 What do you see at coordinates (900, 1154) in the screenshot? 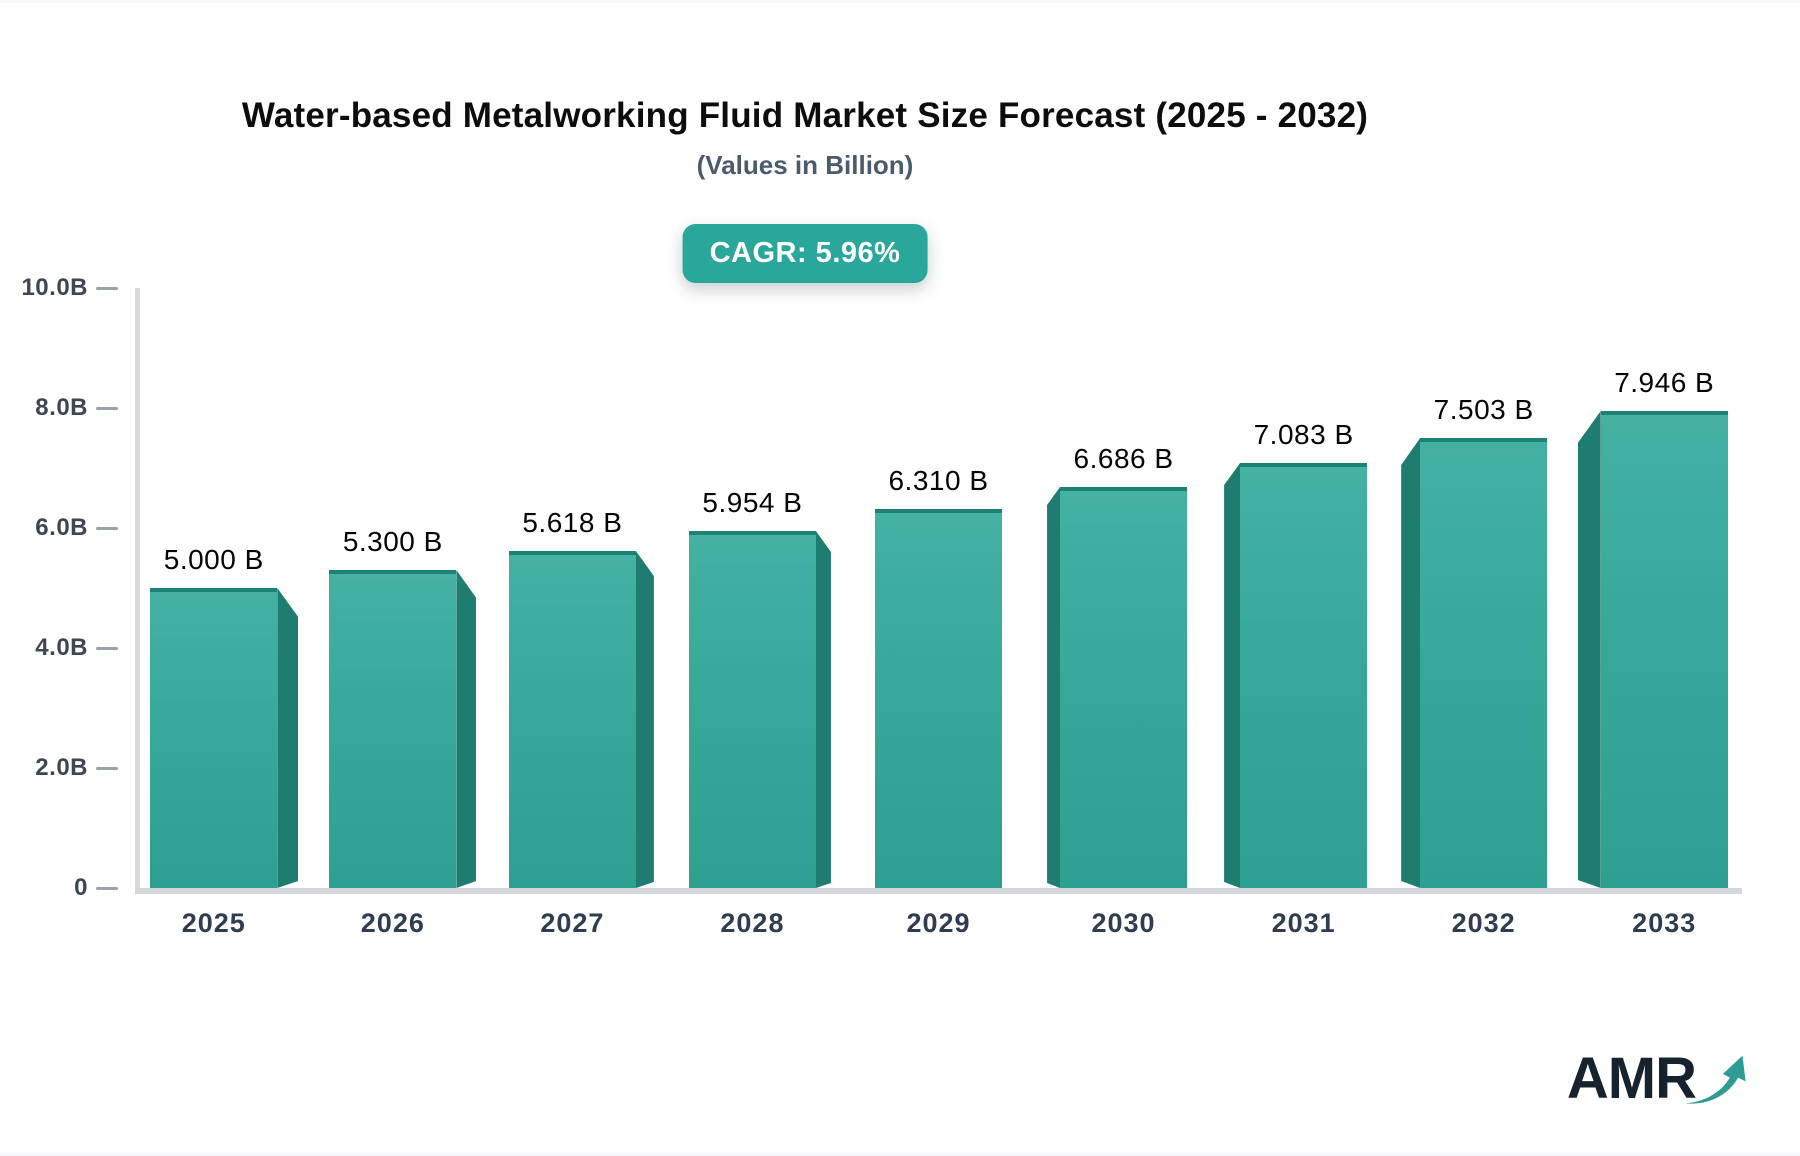
I see `page-border-bottom` at bounding box center [900, 1154].